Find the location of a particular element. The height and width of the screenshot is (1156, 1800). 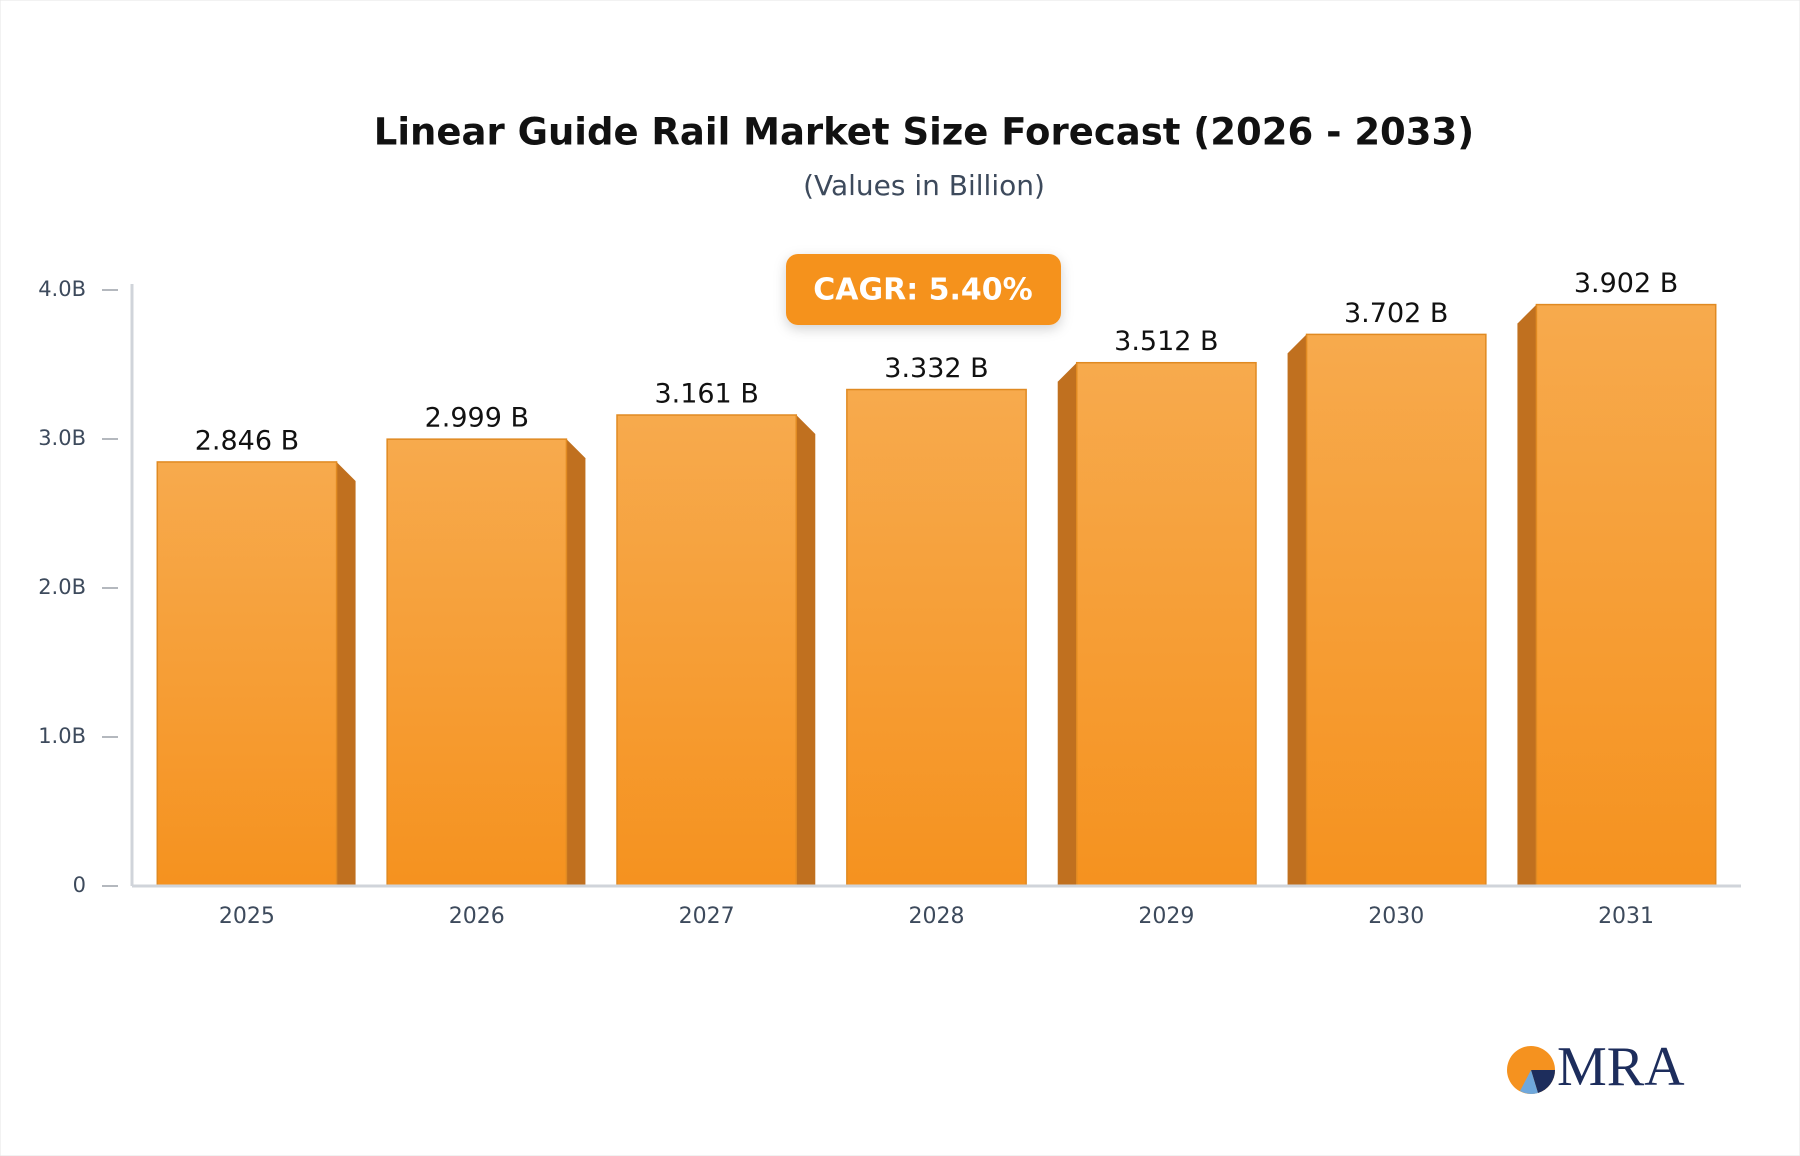

x-tick-label: 2025 is located at coordinates (247, 916).